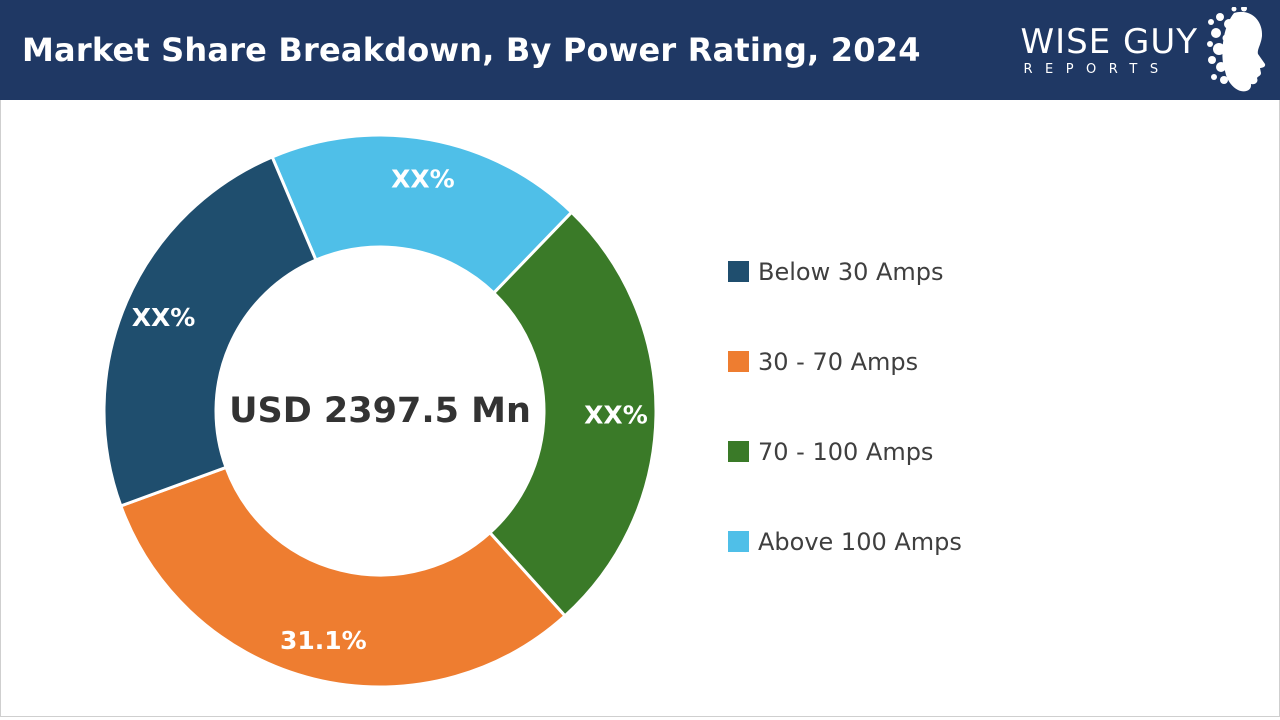 The height and width of the screenshot is (720, 1280). Describe the element at coordinates (738, 451) in the screenshot. I see `legend-swatch-70-100-amps` at that location.